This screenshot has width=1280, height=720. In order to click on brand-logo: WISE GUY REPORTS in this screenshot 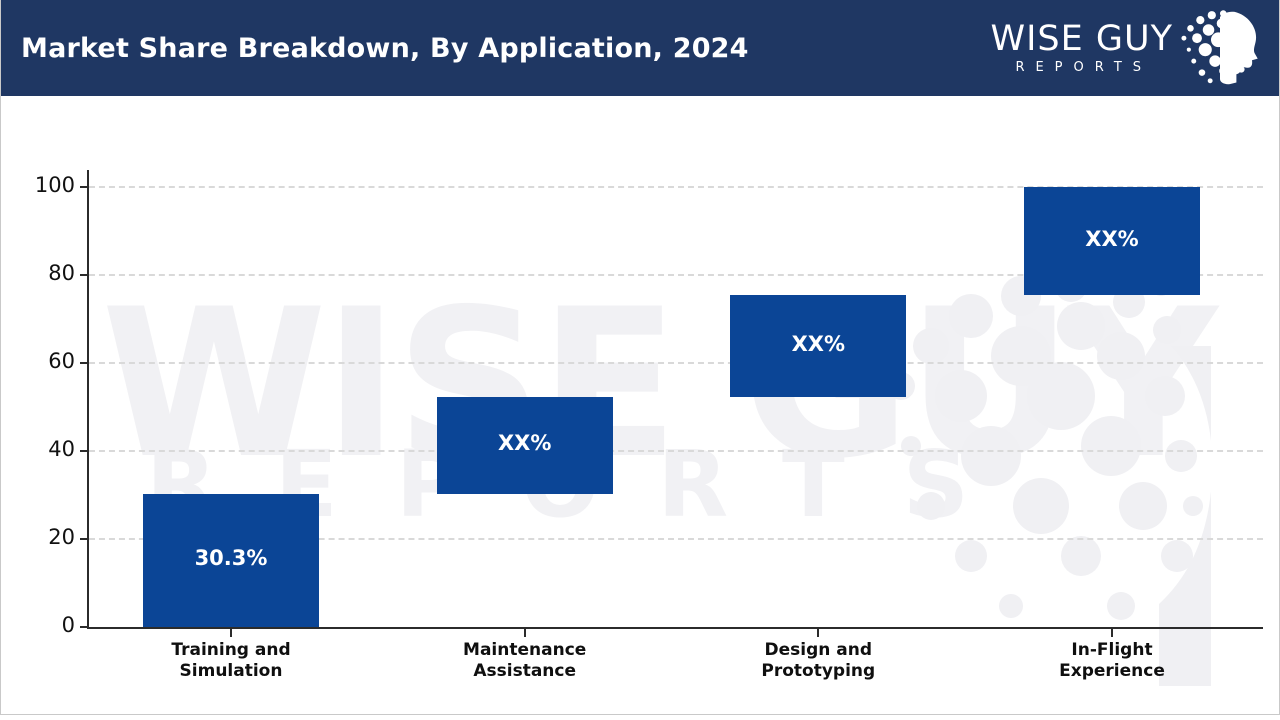, I will do `click(1125, 48)`.